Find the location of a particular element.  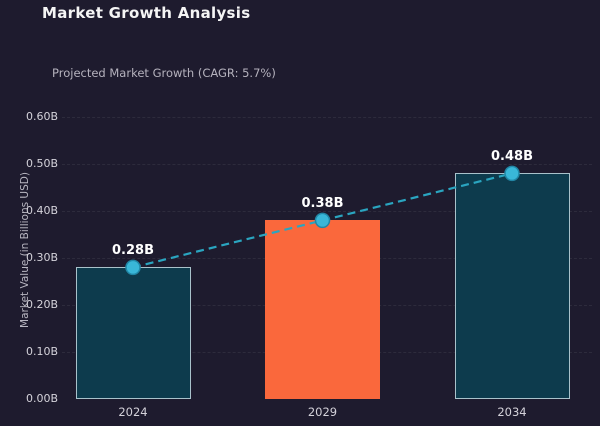

y-tick-label: 0.30B is located at coordinates (41, 257).